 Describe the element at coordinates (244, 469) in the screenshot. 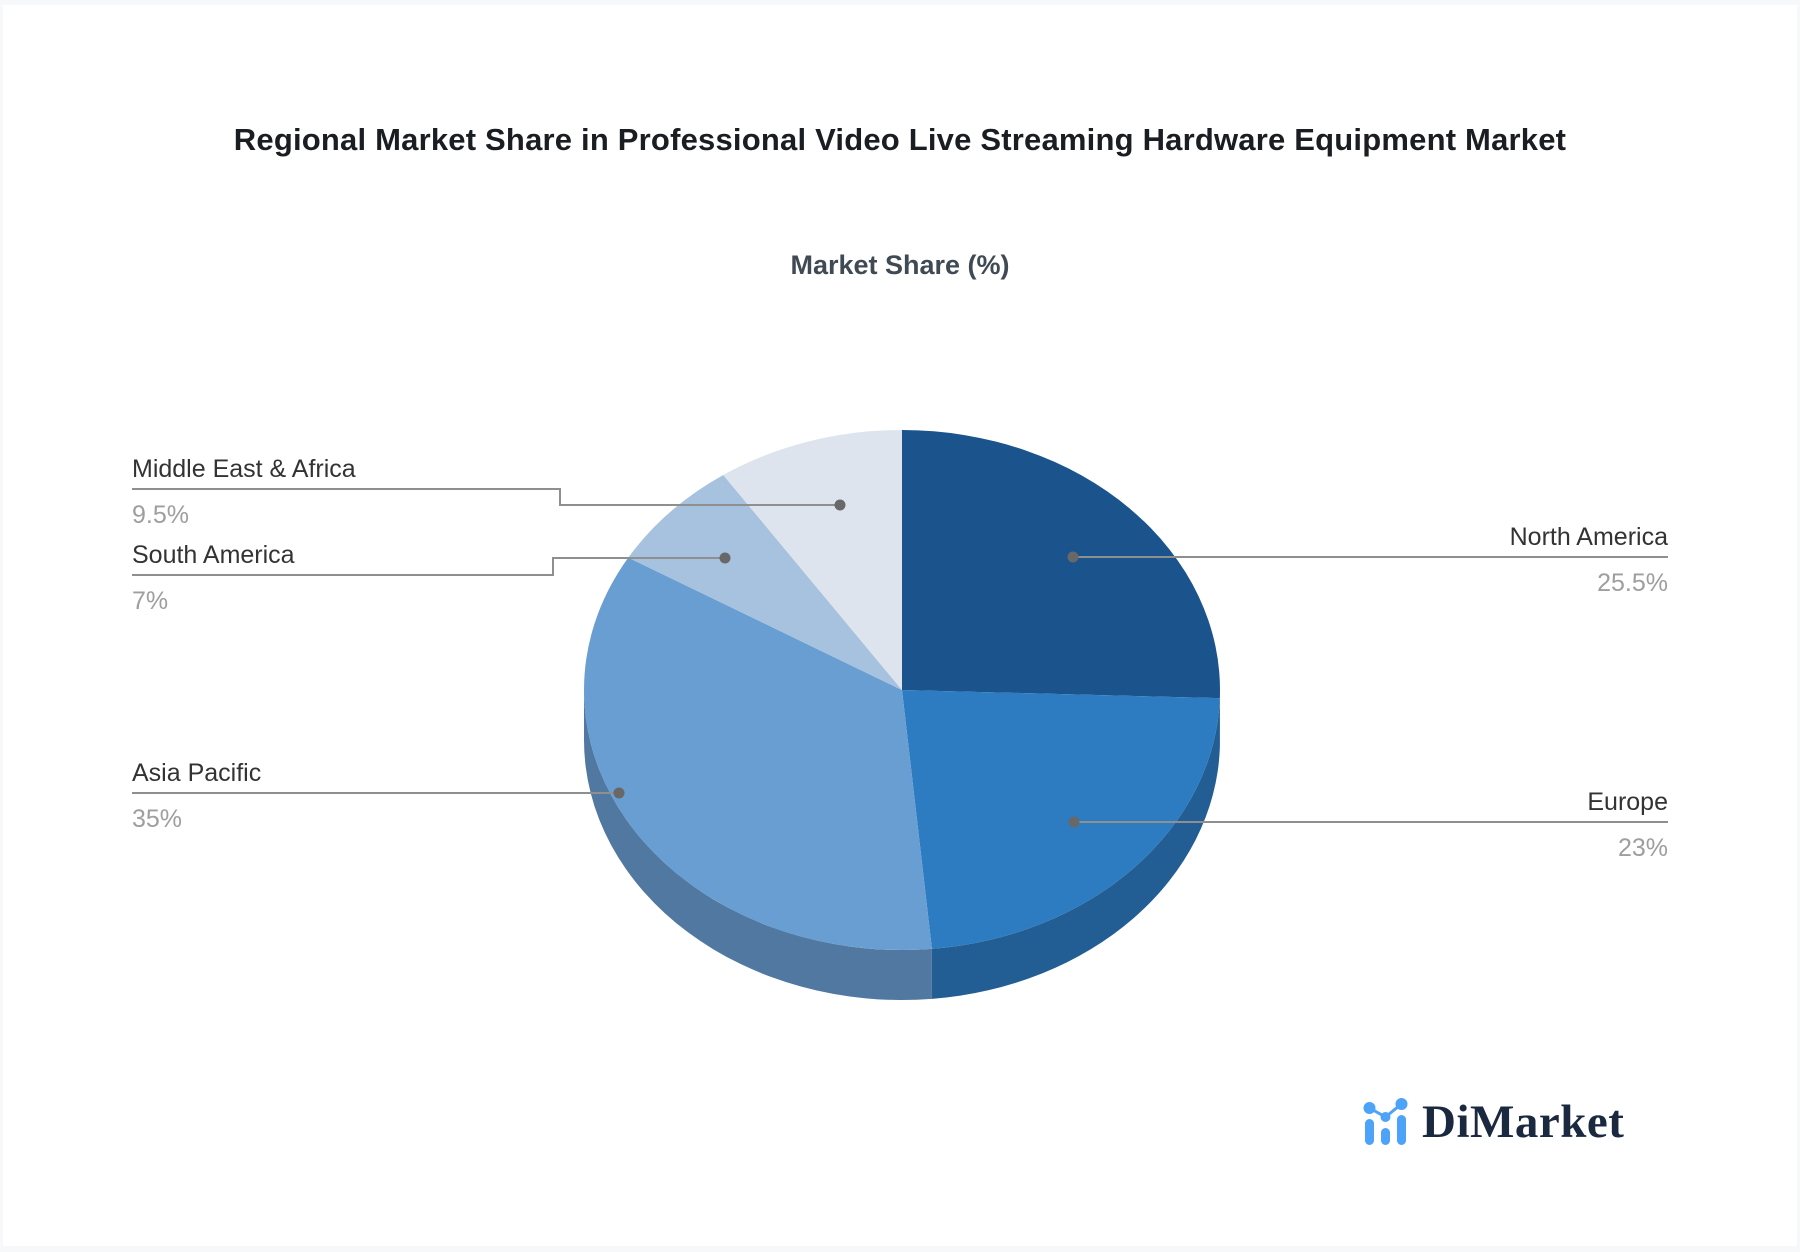

I see `callout-label-middle-east-africa: Middle East & Africa` at that location.